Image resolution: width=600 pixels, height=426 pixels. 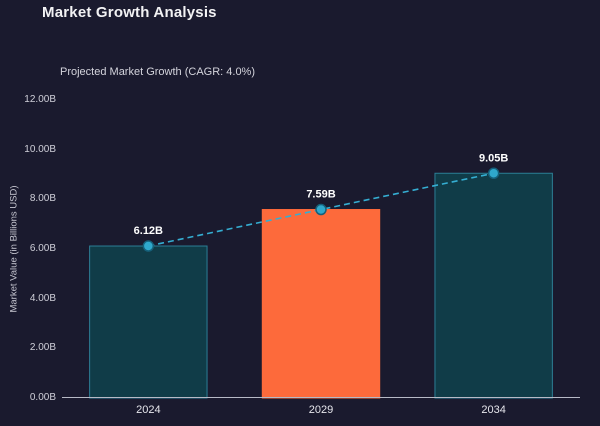 I want to click on bar-2024, so click(x=148, y=322).